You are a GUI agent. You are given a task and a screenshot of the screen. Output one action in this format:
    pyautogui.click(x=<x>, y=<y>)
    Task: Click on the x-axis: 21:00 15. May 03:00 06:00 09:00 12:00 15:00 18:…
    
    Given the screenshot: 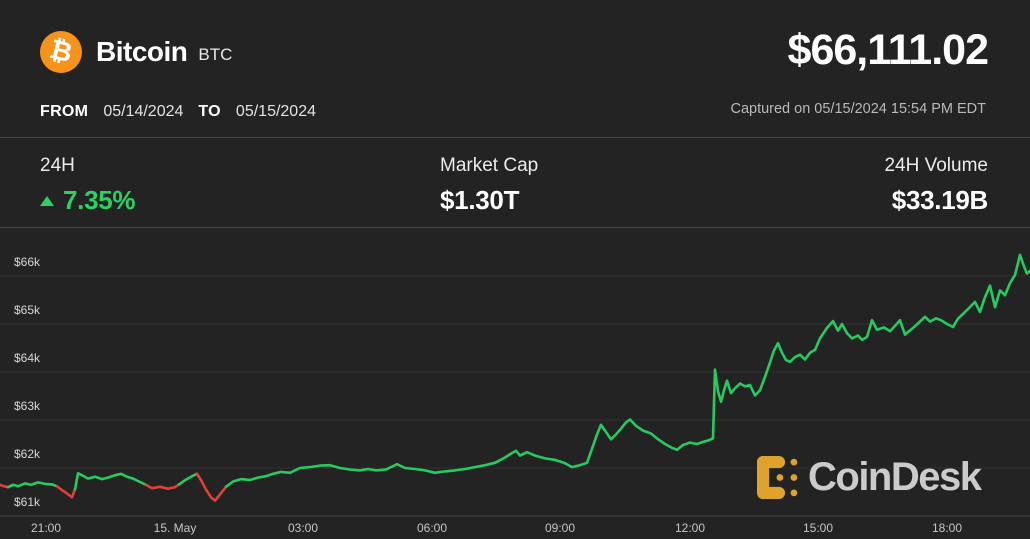 What is the action you would take?
    pyautogui.click(x=515, y=527)
    